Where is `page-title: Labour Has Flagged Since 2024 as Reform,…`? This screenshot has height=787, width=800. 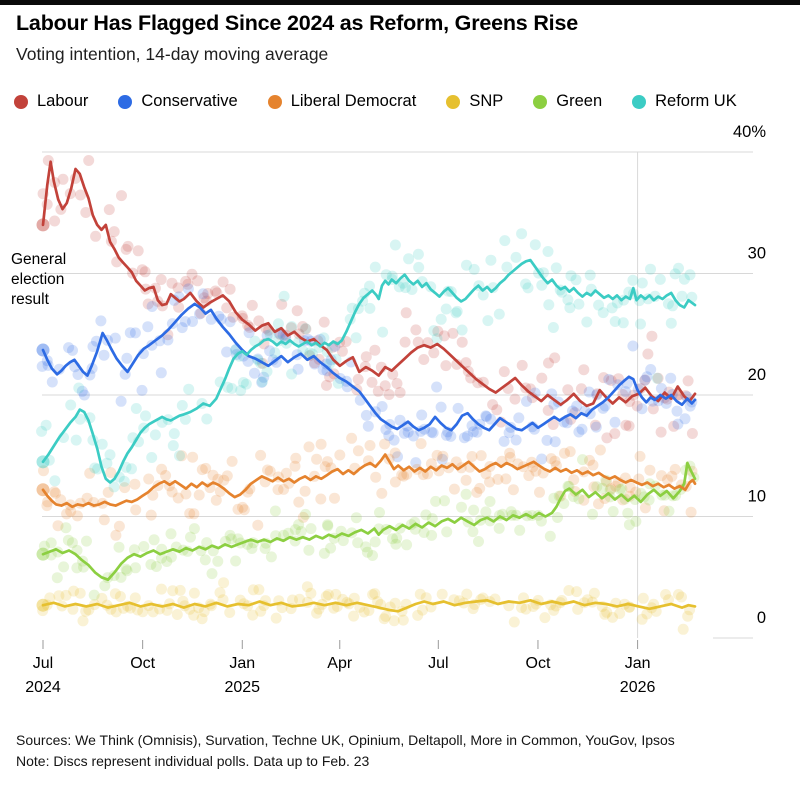
page-title: Labour Has Flagged Since 2024 as Reform,… is located at coordinates (297, 23).